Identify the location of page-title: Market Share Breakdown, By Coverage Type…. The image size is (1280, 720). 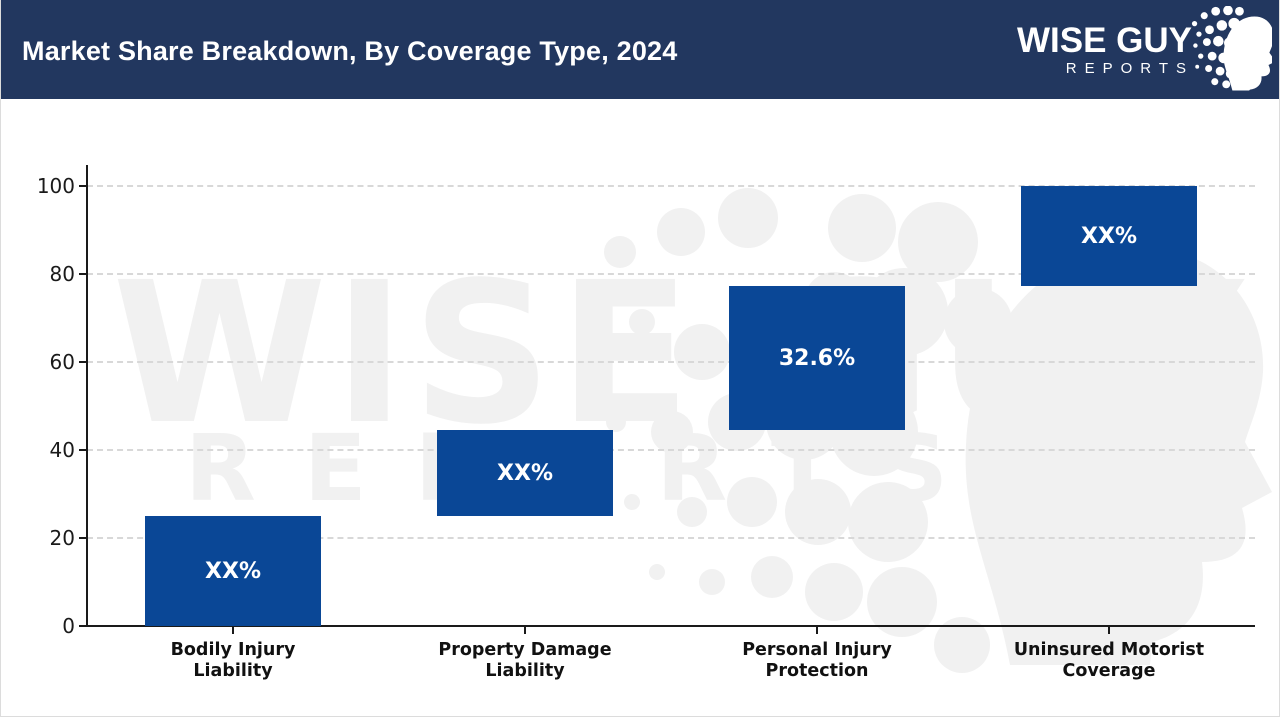
(350, 51).